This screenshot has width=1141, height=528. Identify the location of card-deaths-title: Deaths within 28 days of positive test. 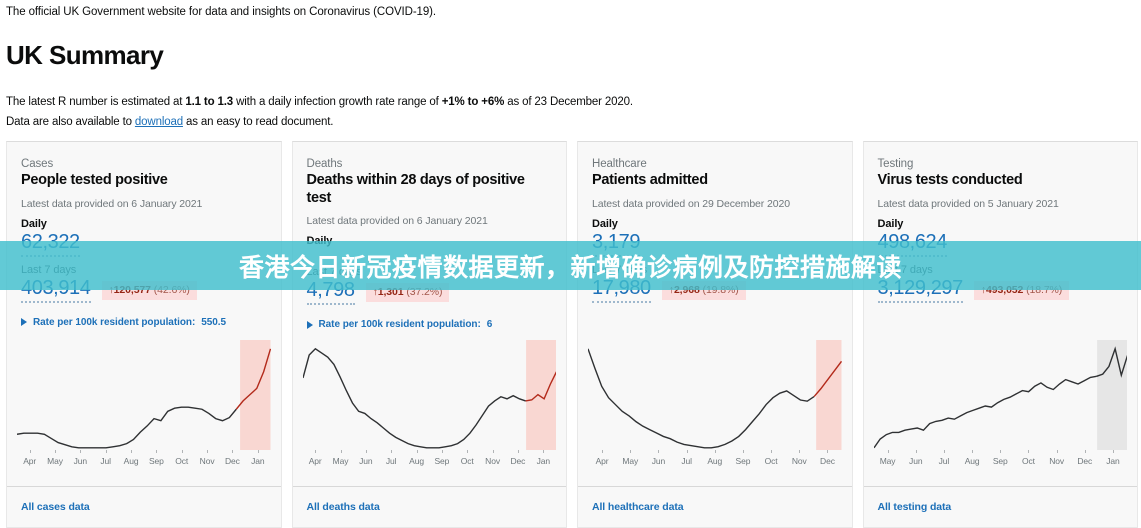
(415, 189).